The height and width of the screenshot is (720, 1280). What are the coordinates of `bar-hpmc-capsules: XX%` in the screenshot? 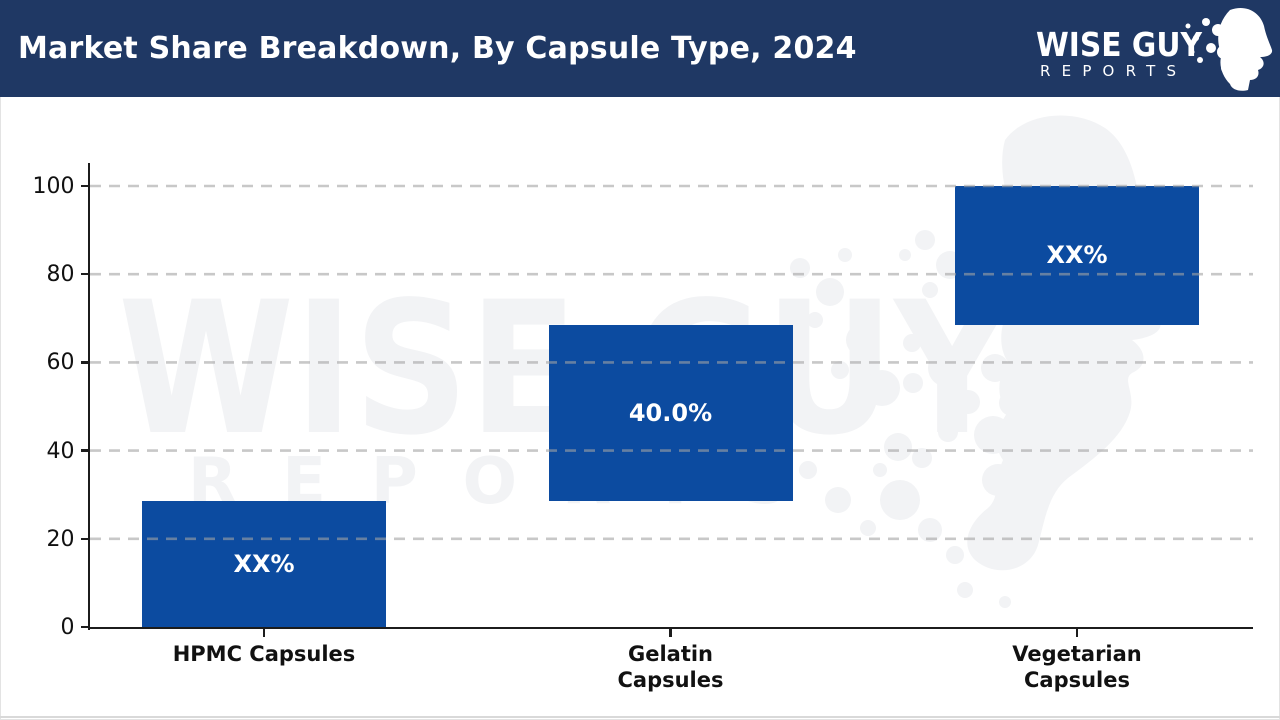 It's located at (264, 564).